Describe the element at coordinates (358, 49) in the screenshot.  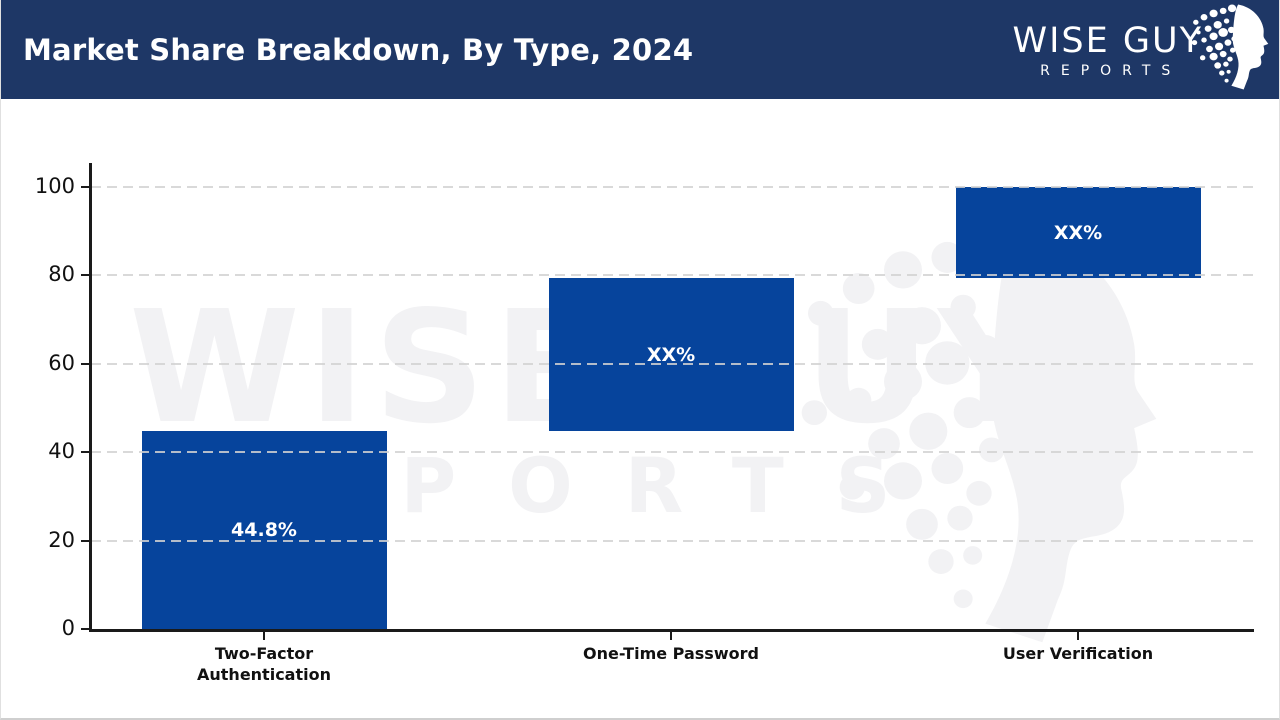
I see `page-title: Market Share Breakdown, By Type, 2024` at that location.